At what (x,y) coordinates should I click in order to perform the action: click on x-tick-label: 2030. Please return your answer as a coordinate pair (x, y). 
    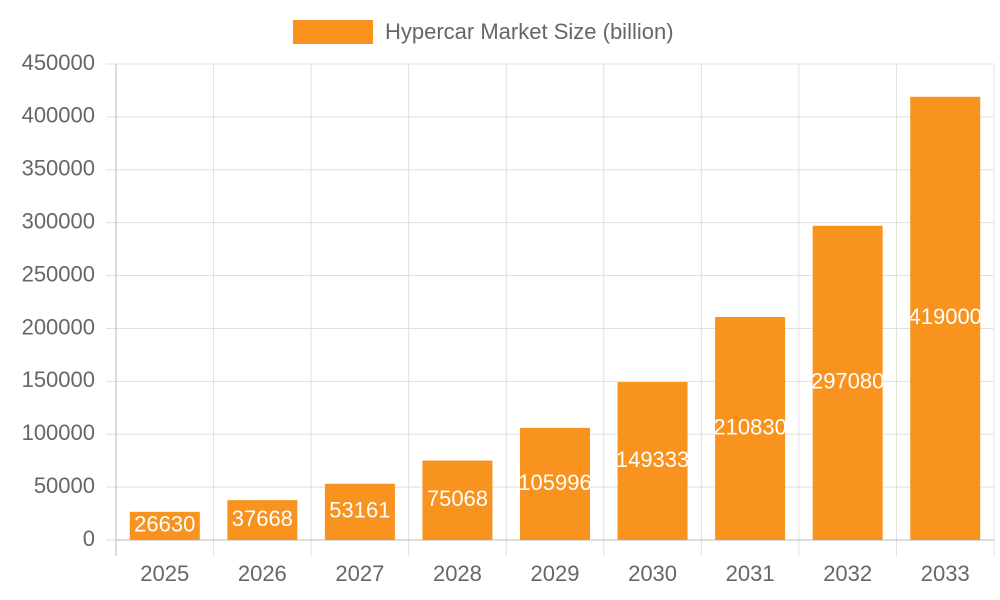
    Looking at the image, I should click on (652, 573).